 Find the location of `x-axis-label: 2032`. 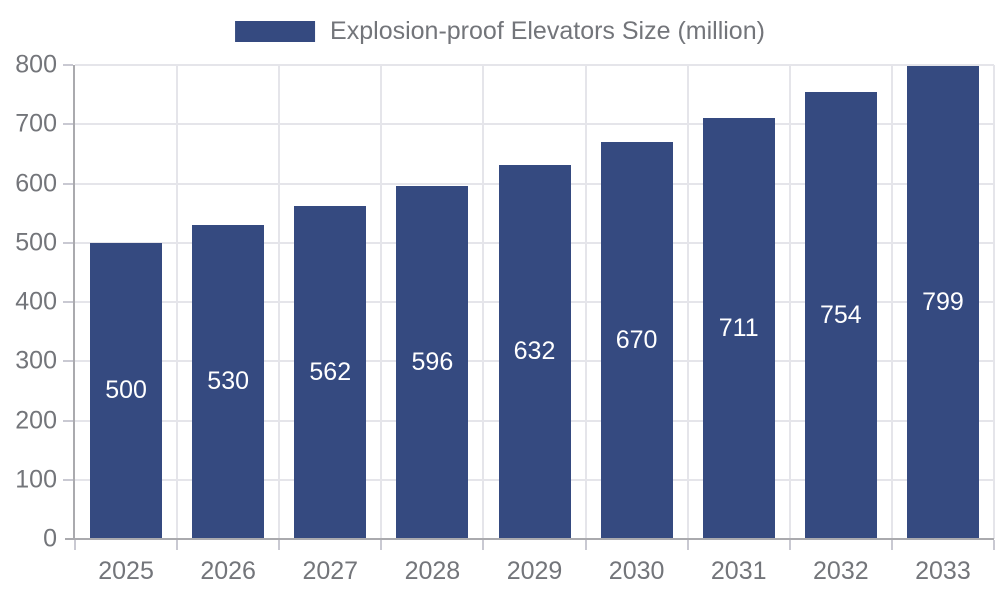

x-axis-label: 2032 is located at coordinates (841, 571).